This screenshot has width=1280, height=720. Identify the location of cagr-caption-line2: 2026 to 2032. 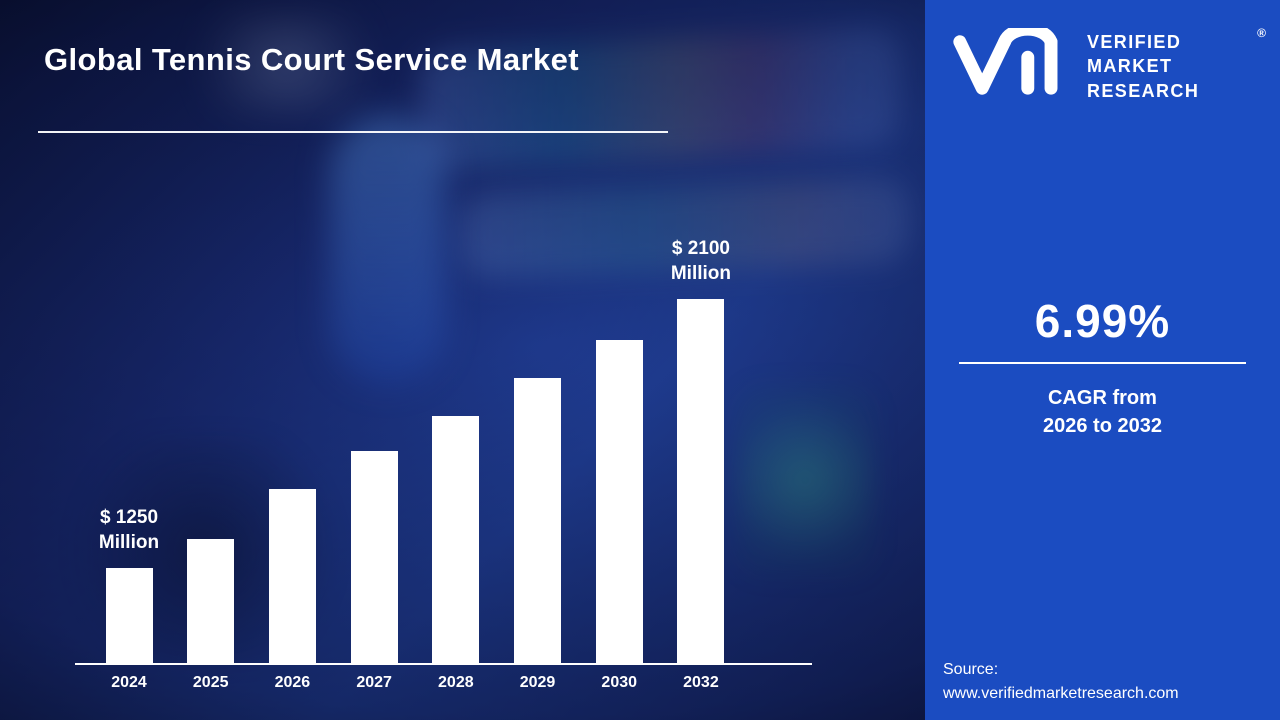
(1102, 426).